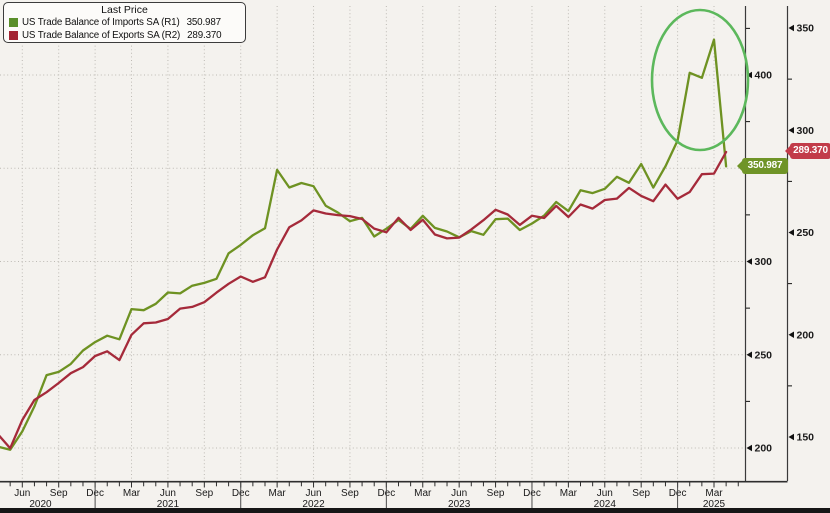 Image resolution: width=830 pixels, height=513 pixels. I want to click on svg-text: 2024, so click(605, 504).